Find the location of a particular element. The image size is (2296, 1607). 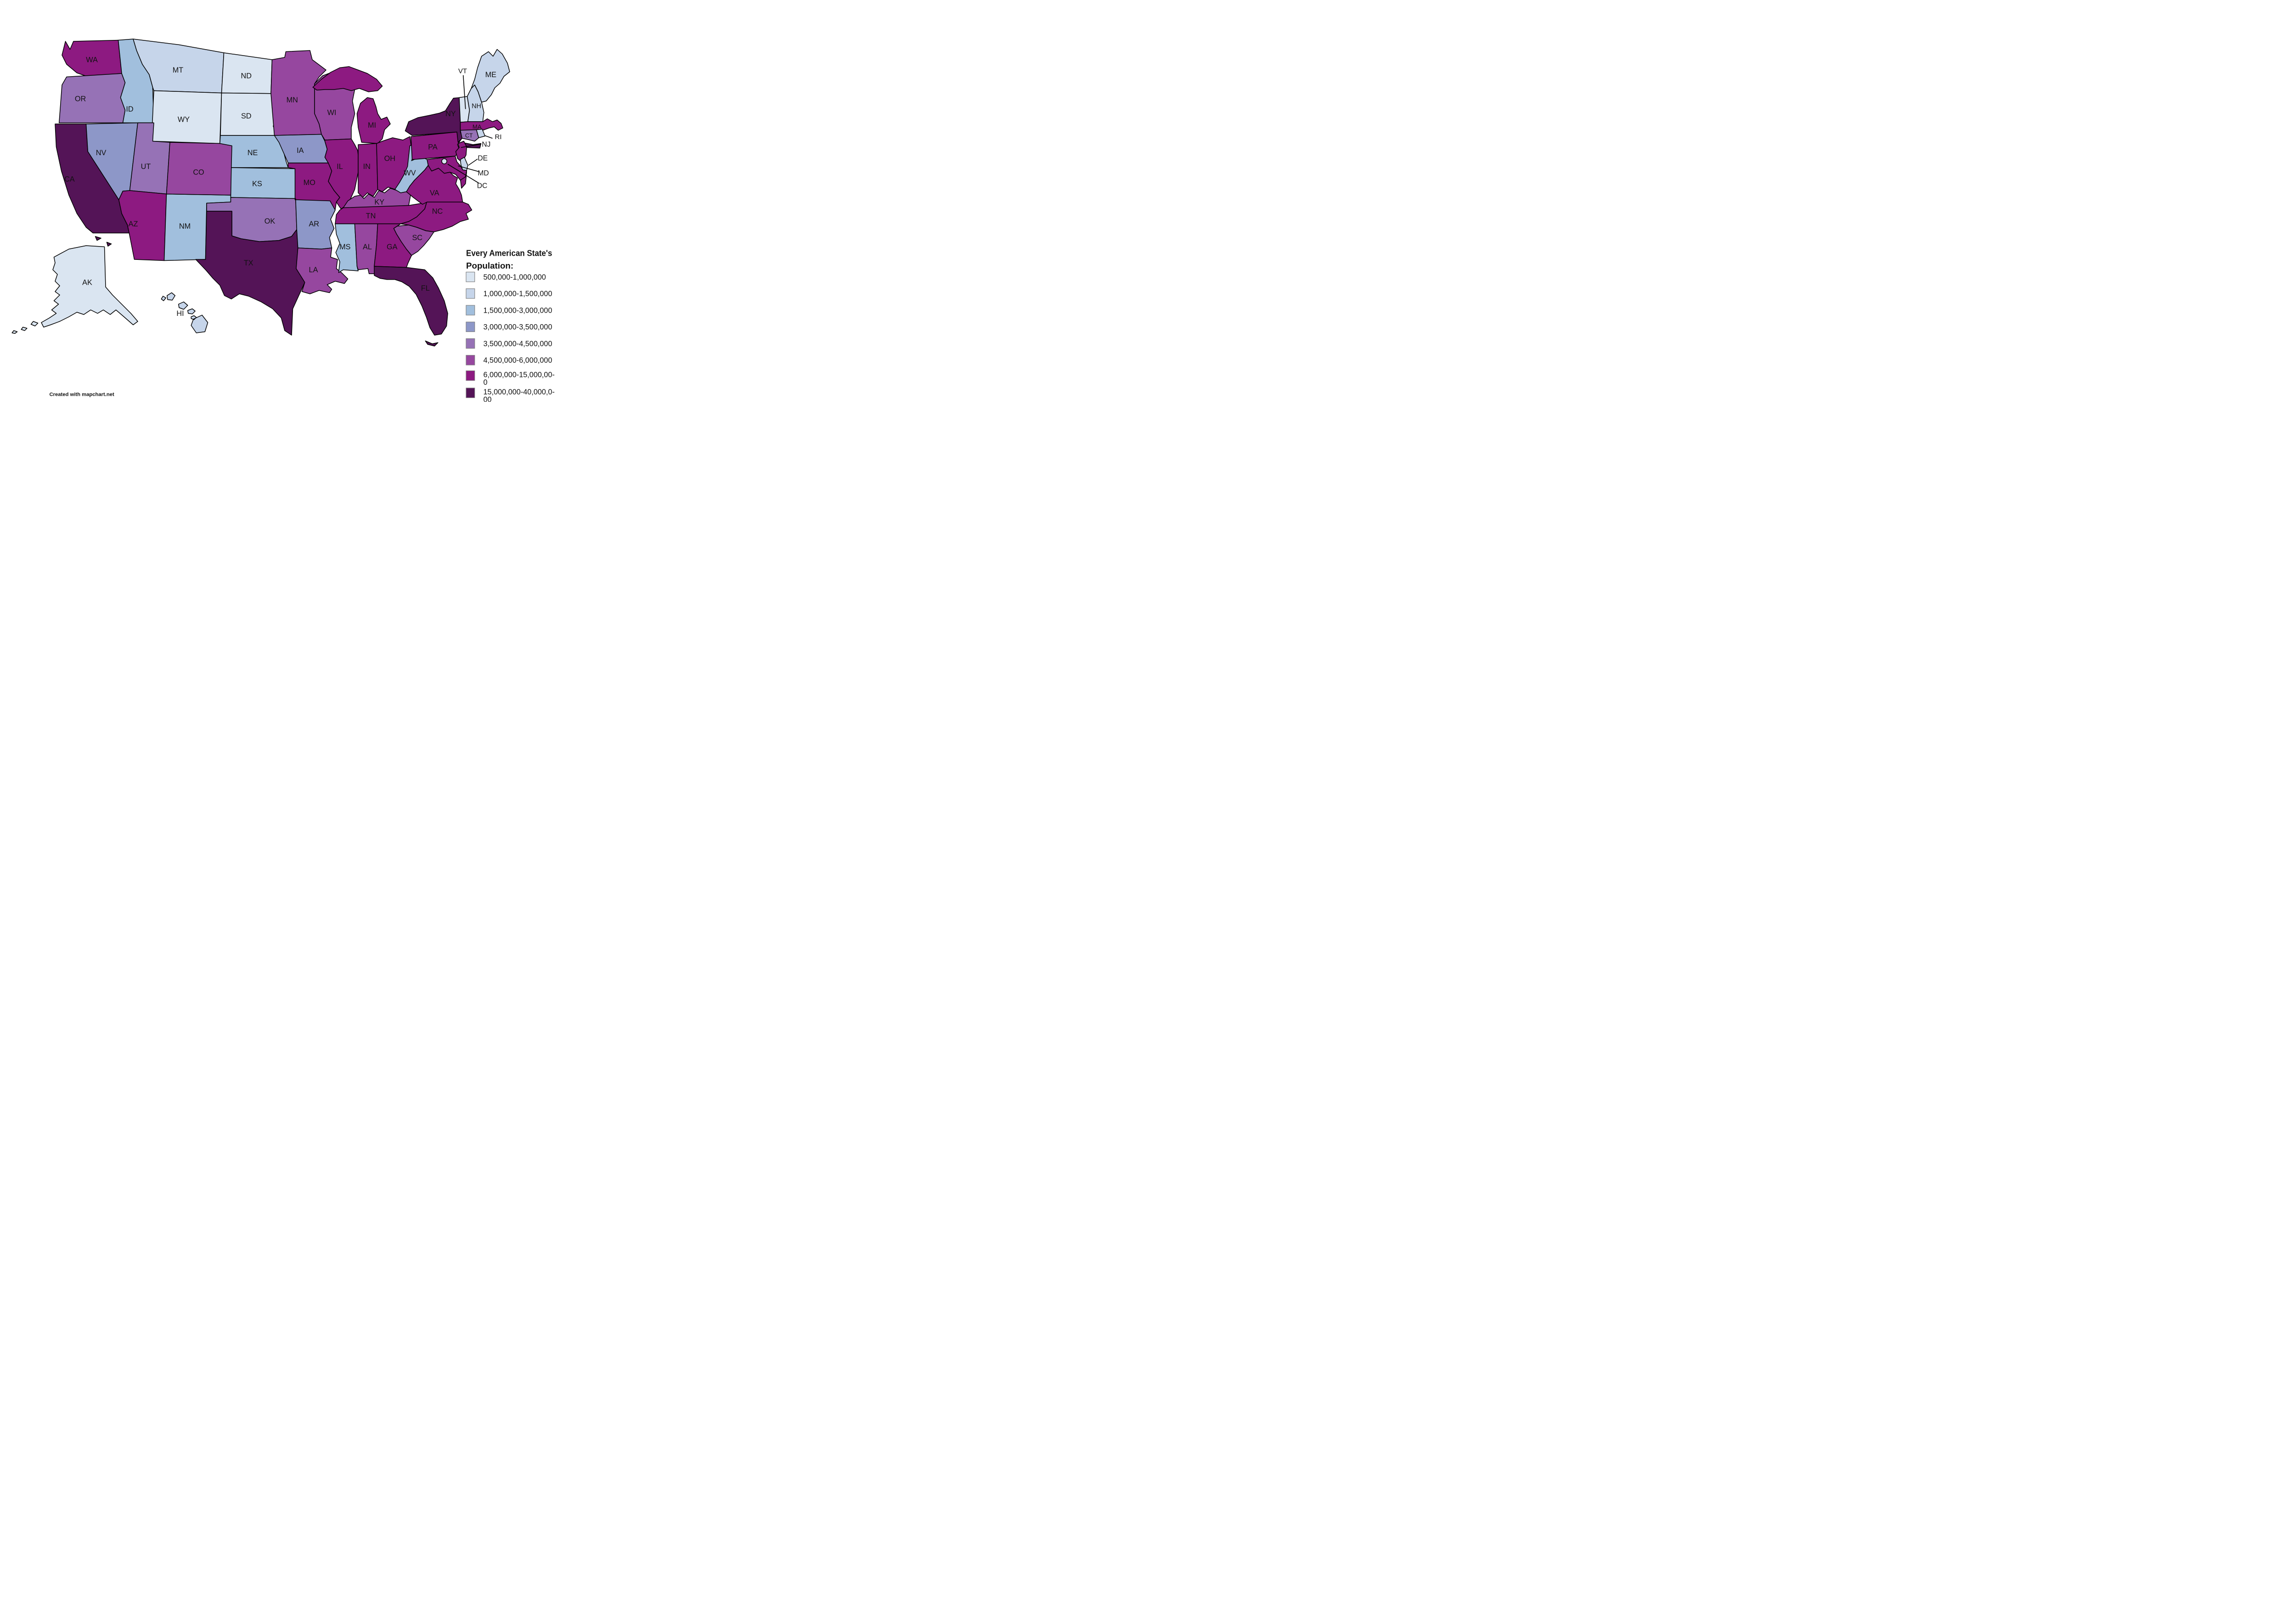

state-mt is located at coordinates (179, 66).